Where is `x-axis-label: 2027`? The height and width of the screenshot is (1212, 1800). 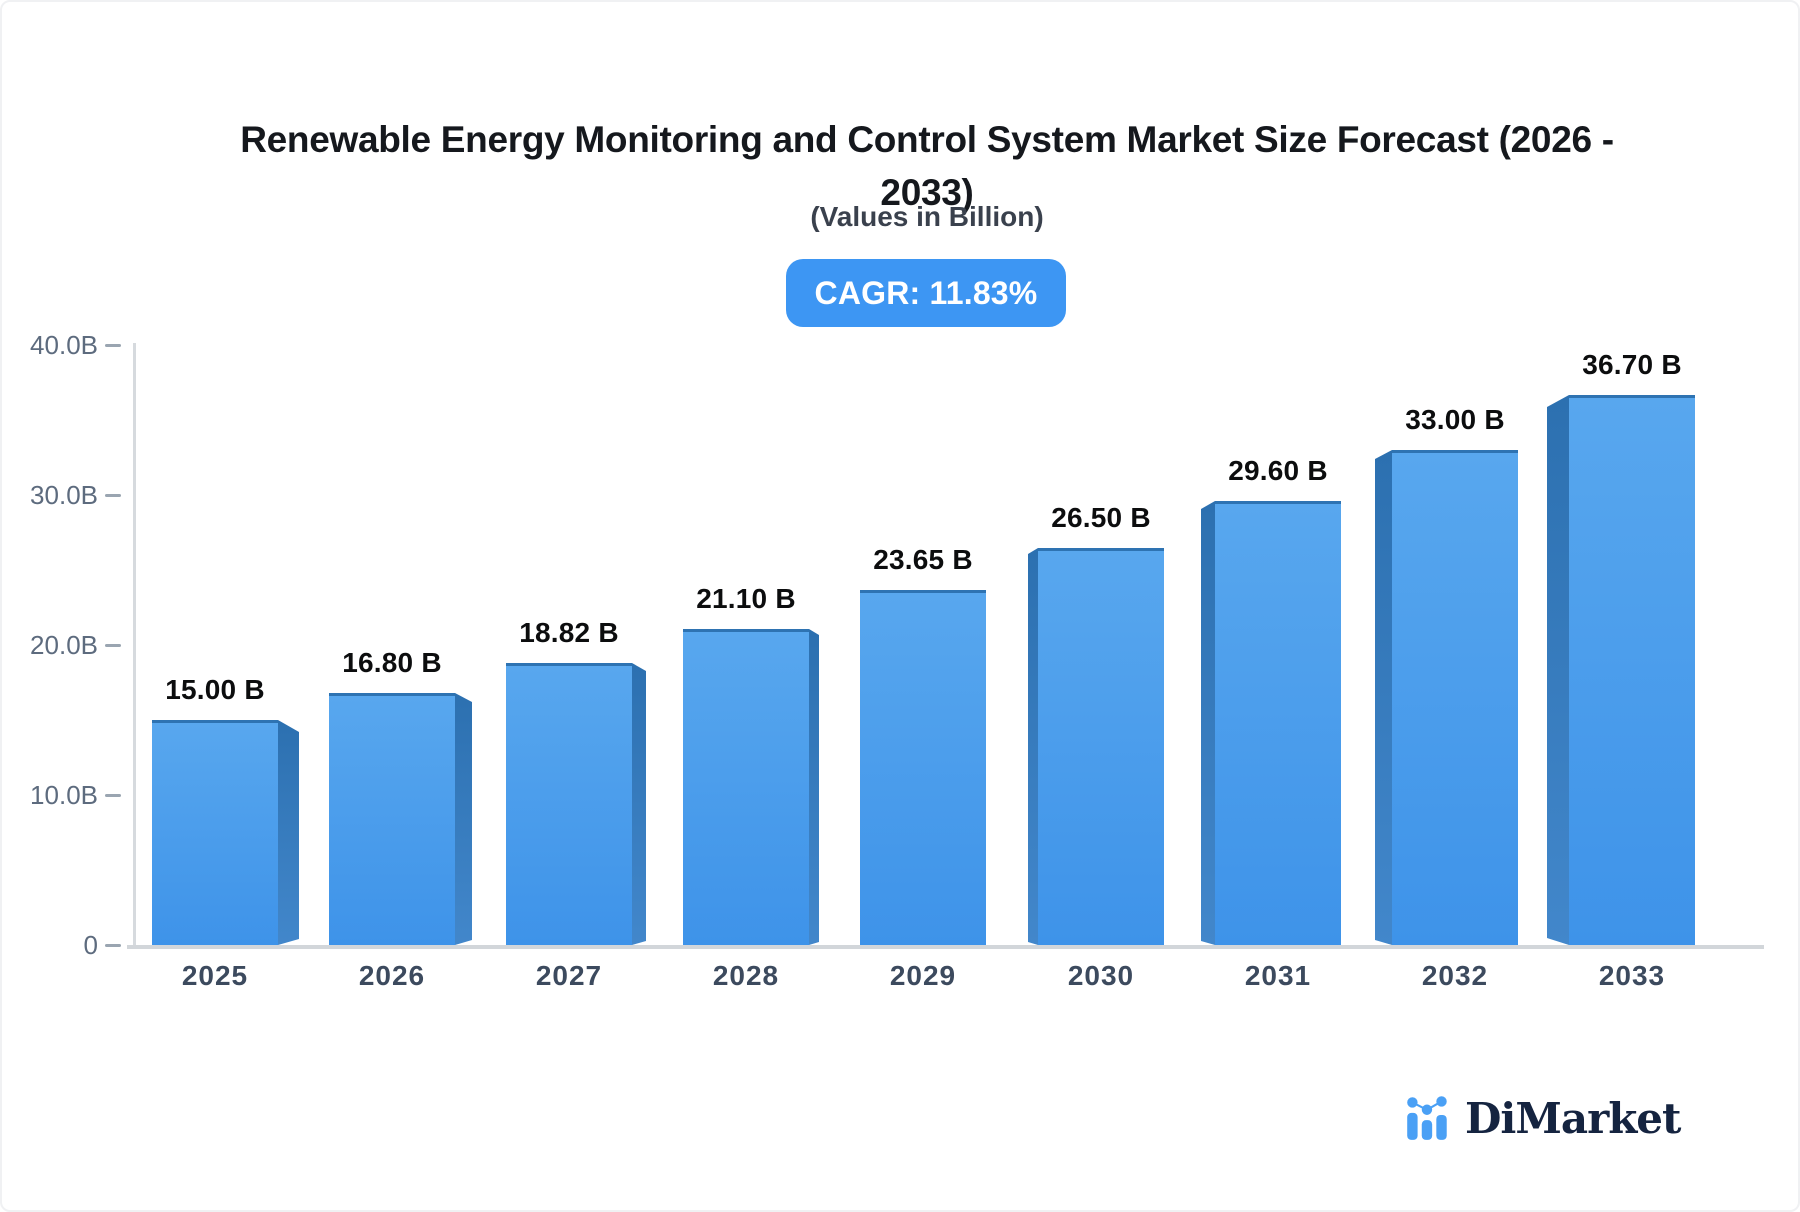 x-axis-label: 2027 is located at coordinates (569, 975).